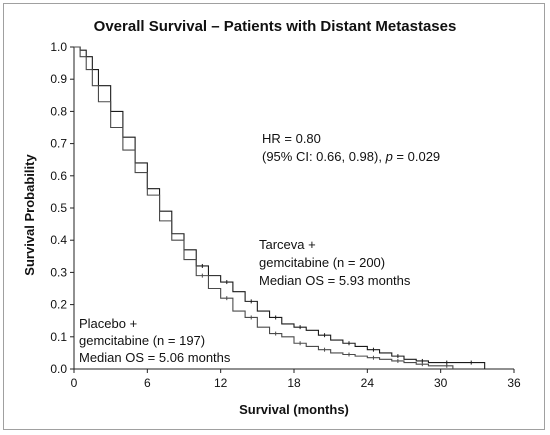 This screenshot has width=550, height=435. Describe the element at coordinates (58, 337) in the screenshot. I see `y-tick-label: 0.1` at that location.